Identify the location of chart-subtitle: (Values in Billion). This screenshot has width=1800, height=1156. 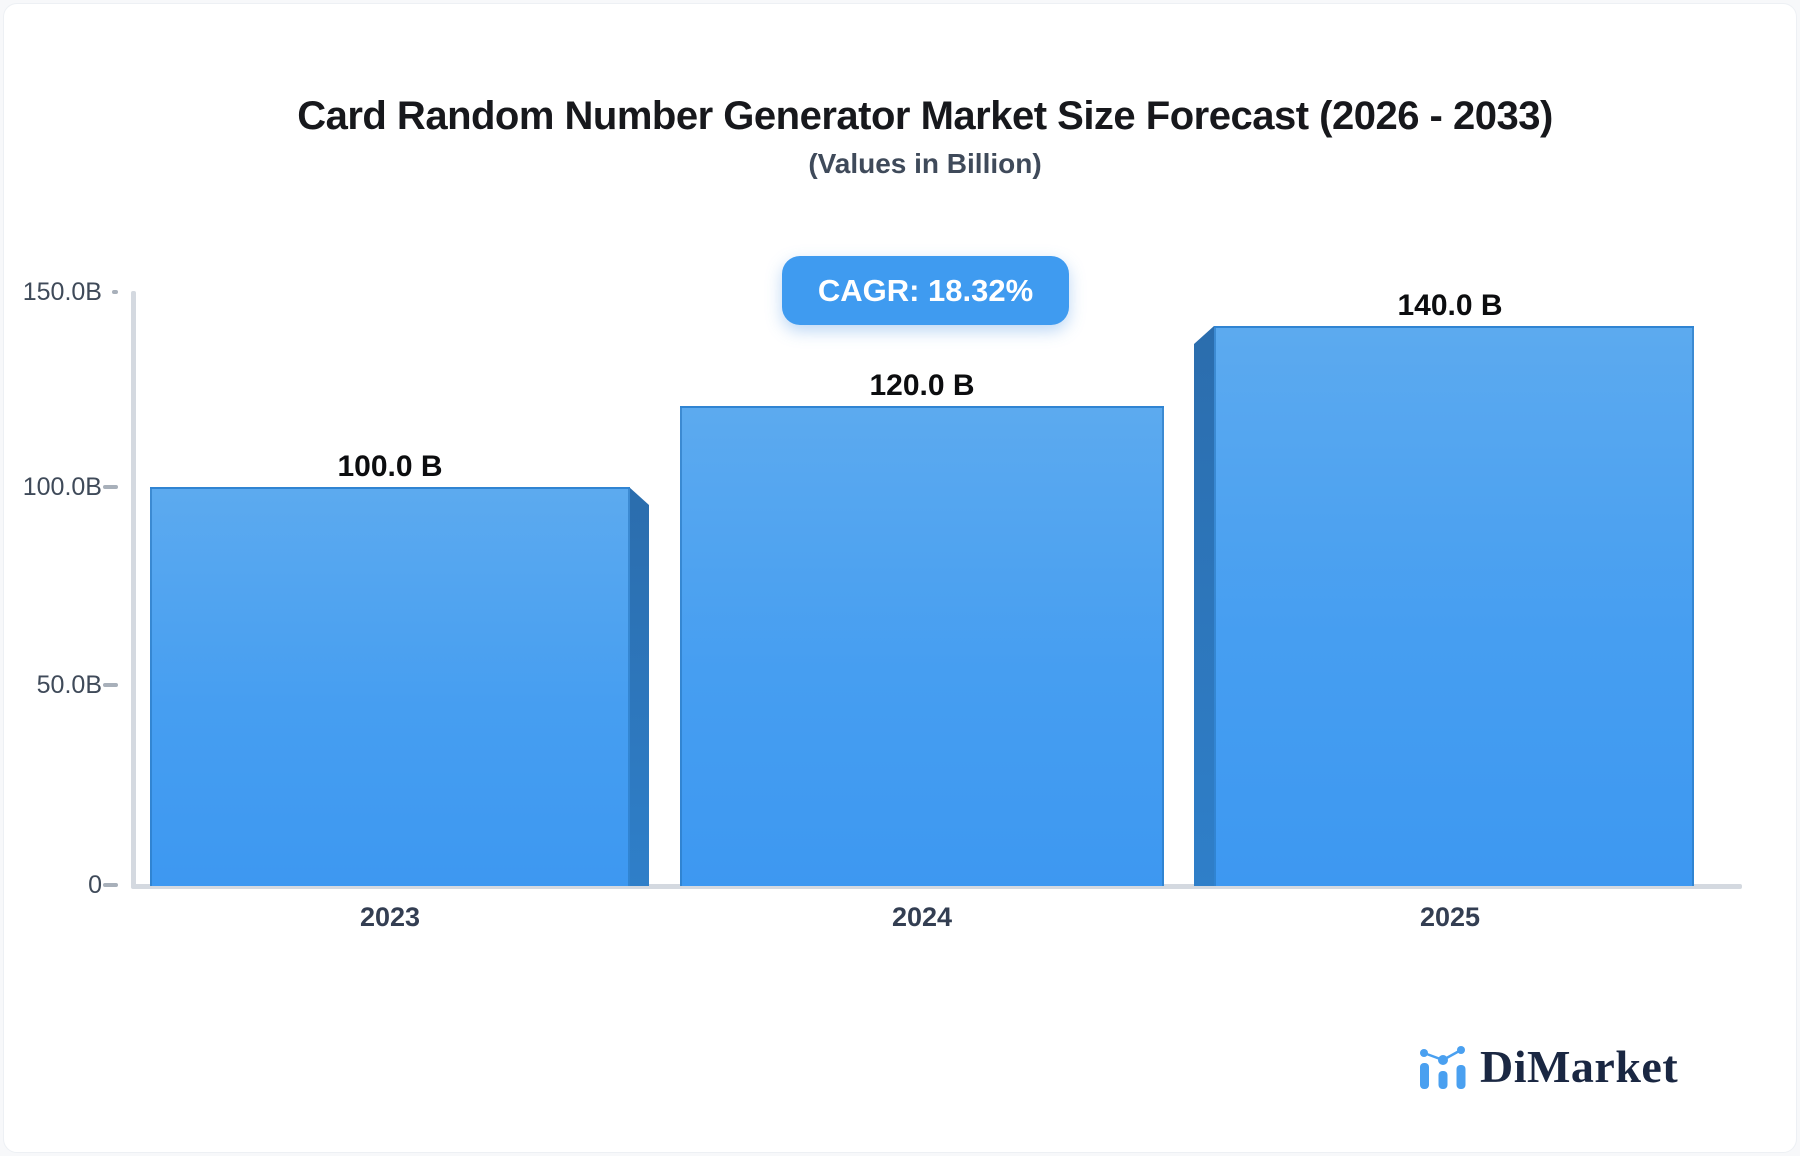
(925, 163).